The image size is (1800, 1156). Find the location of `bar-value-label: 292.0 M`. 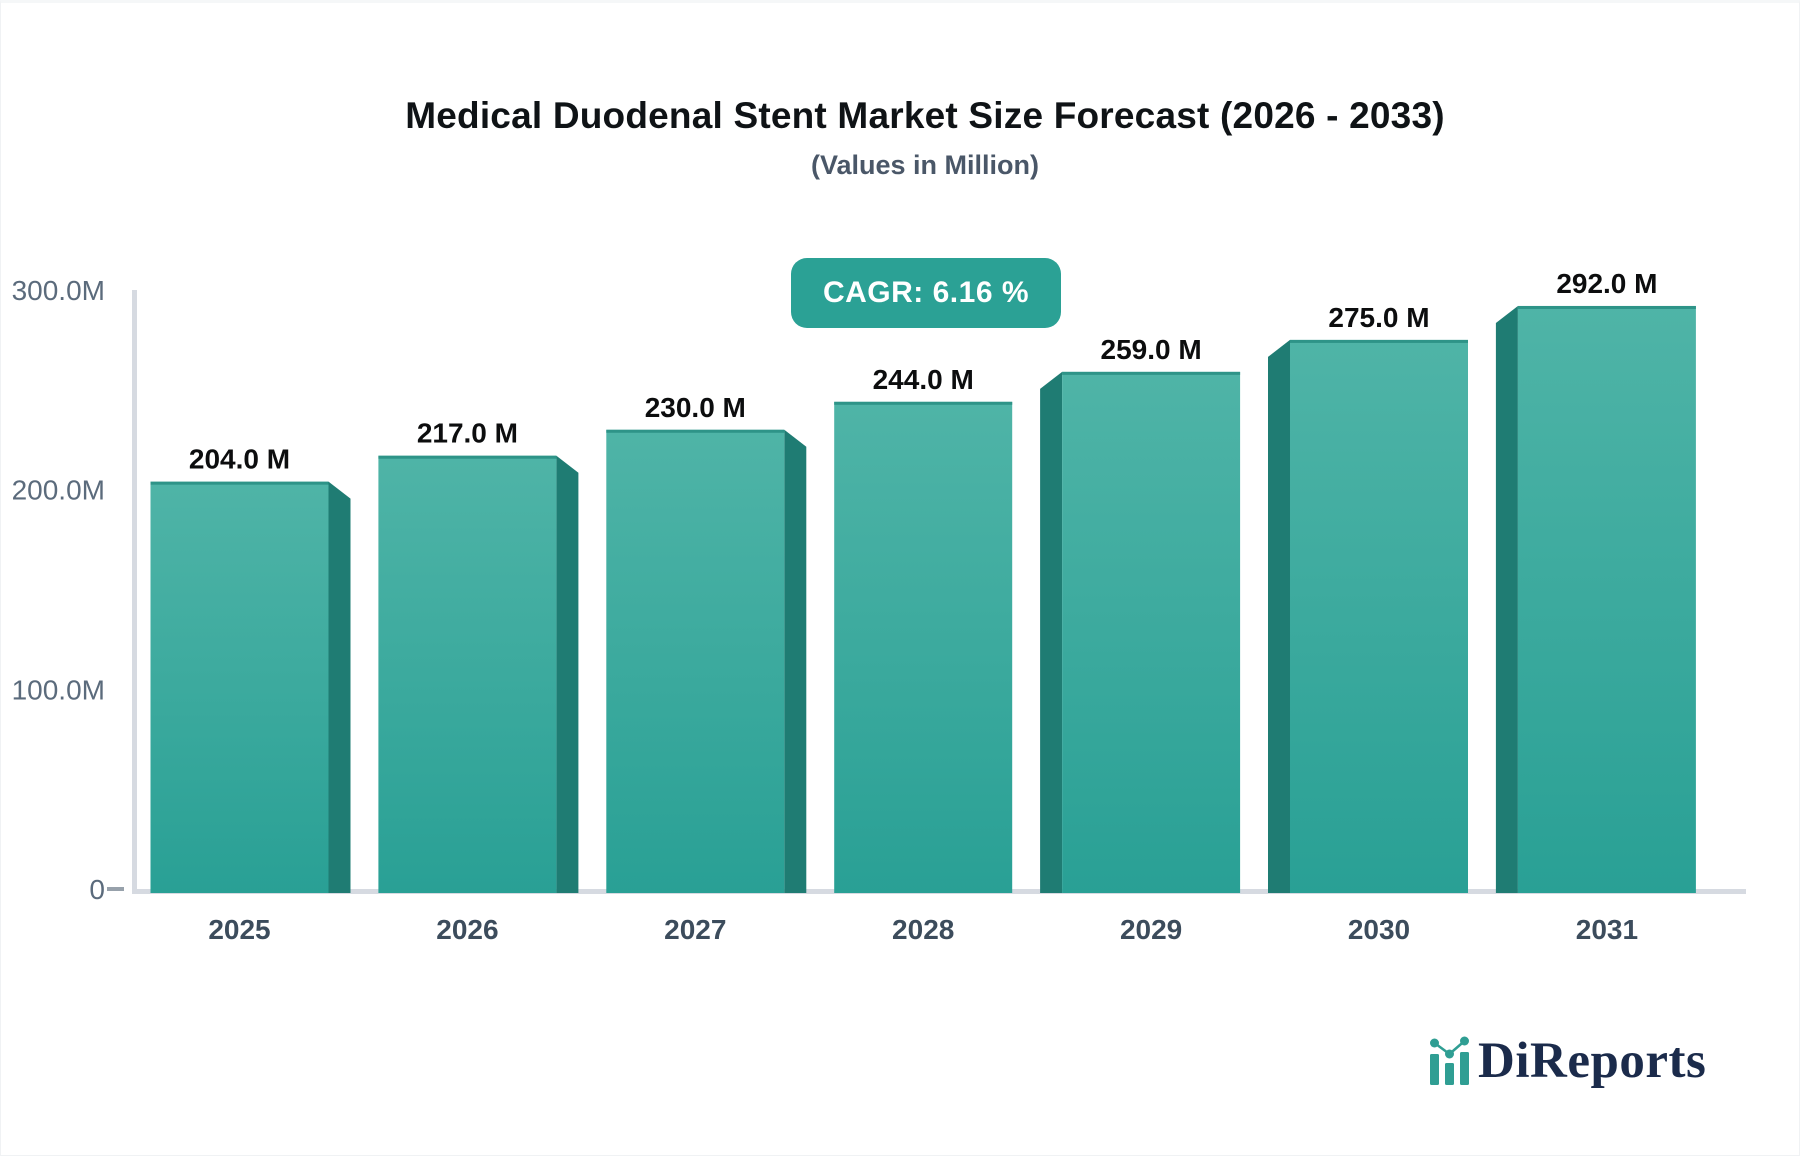

bar-value-label: 292.0 M is located at coordinates (1606, 283).